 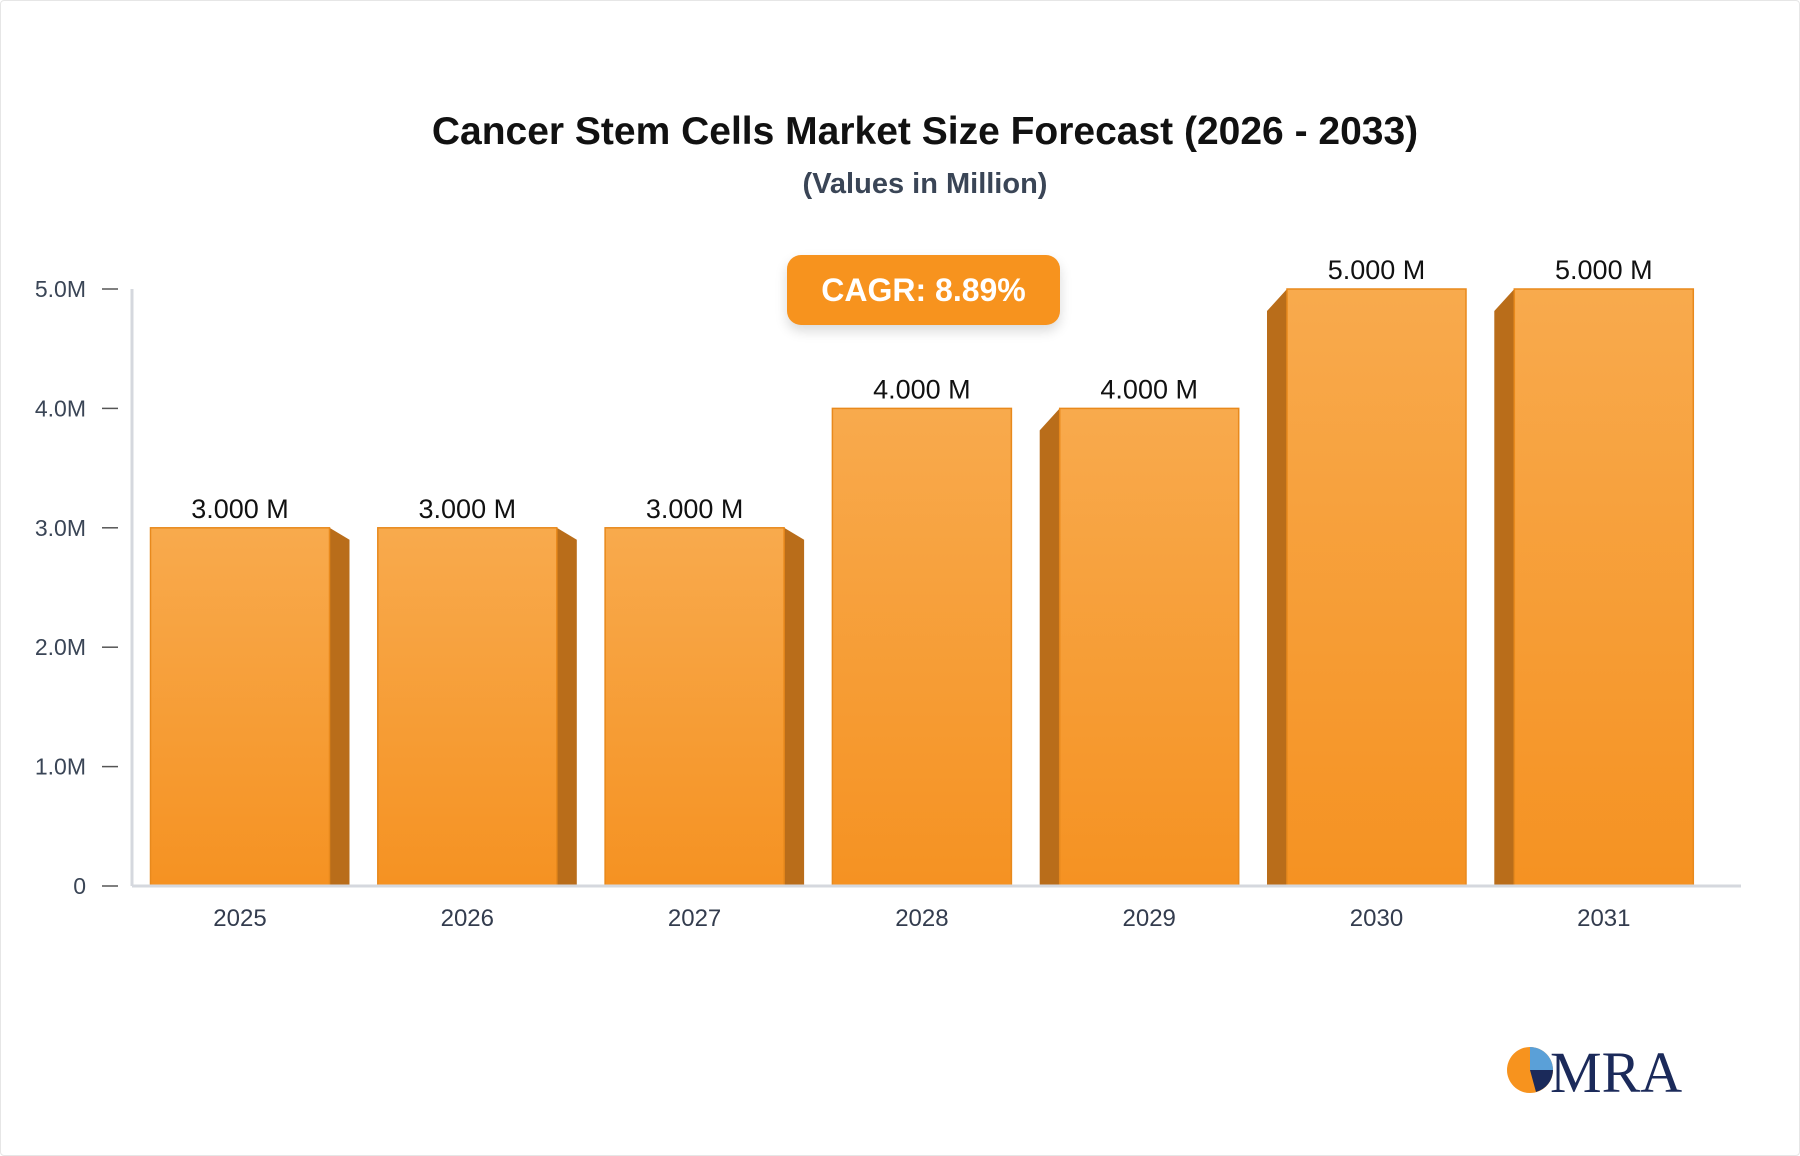 I want to click on bar-2030: 5.000 M, so click(x=1367, y=571).